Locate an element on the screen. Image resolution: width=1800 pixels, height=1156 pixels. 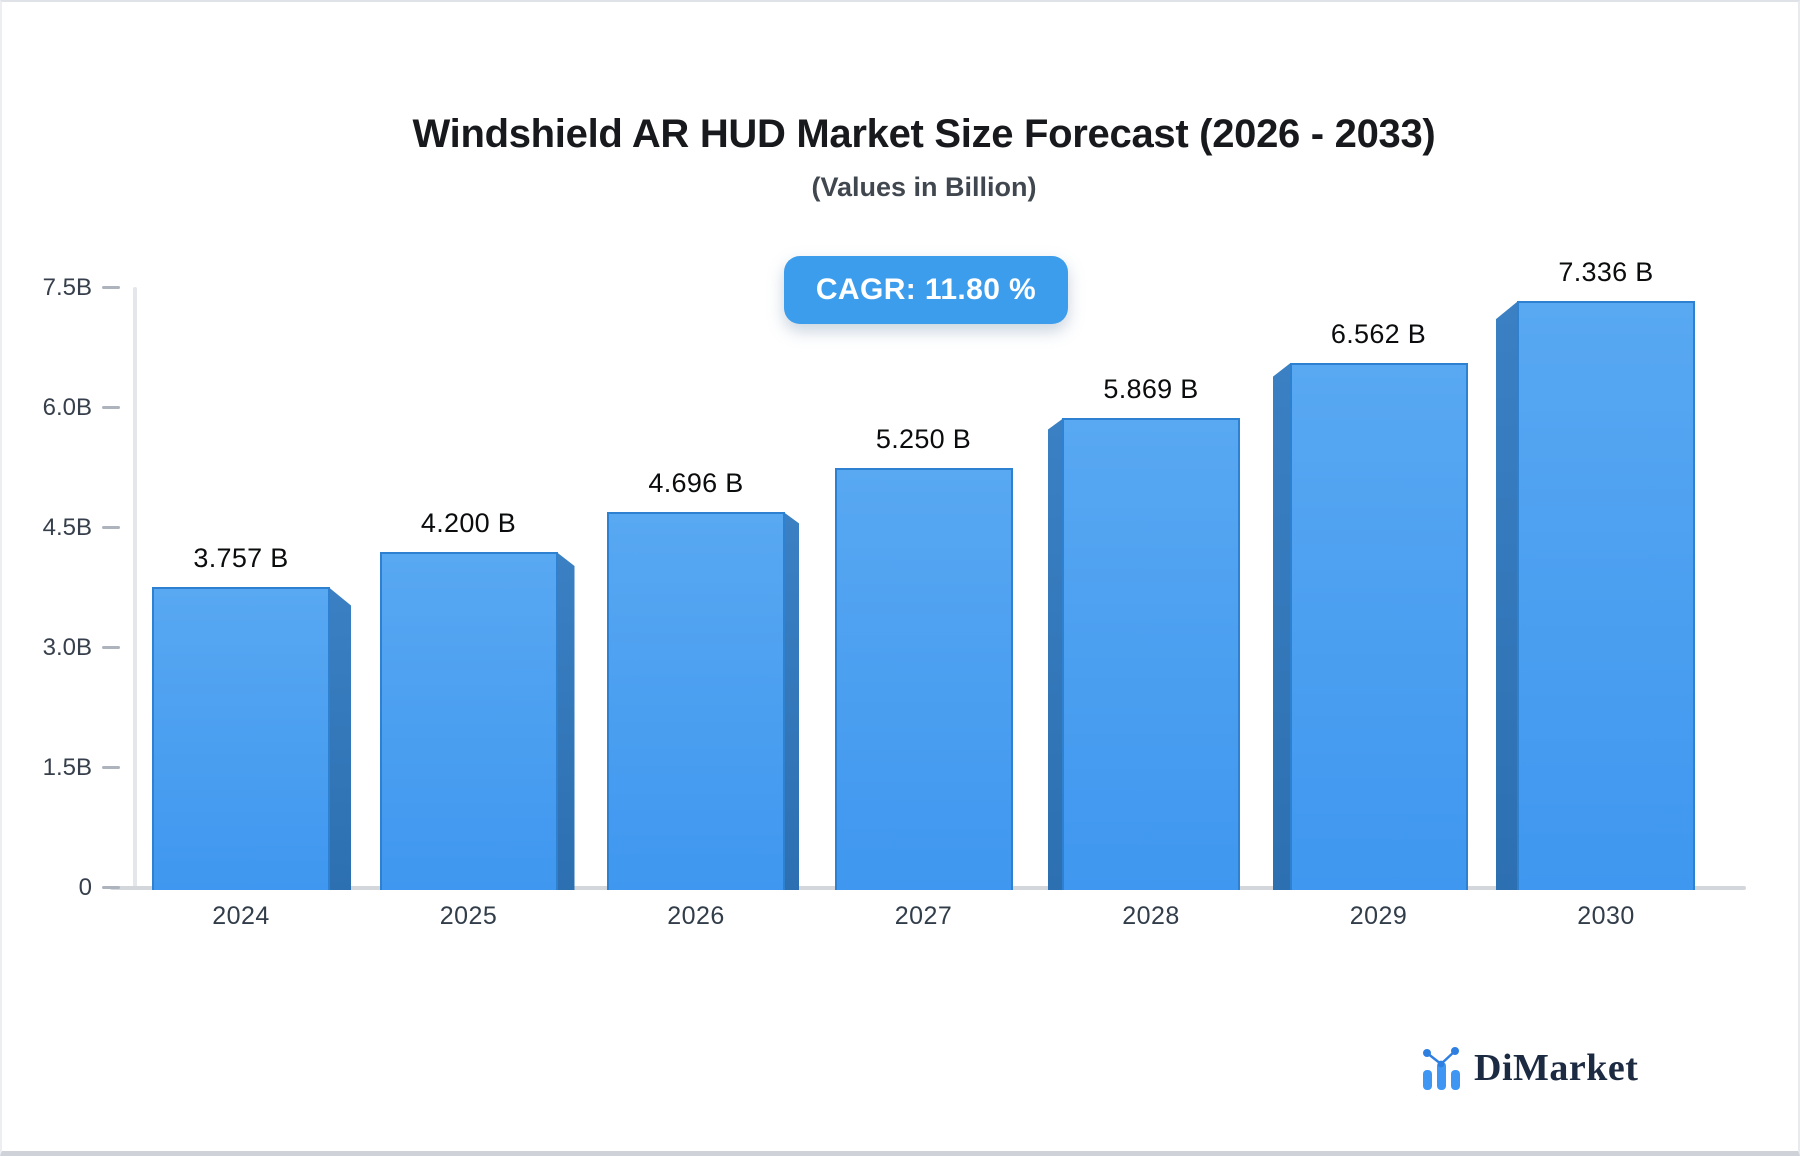
x-tick-label: 2027 is located at coordinates (923, 916).